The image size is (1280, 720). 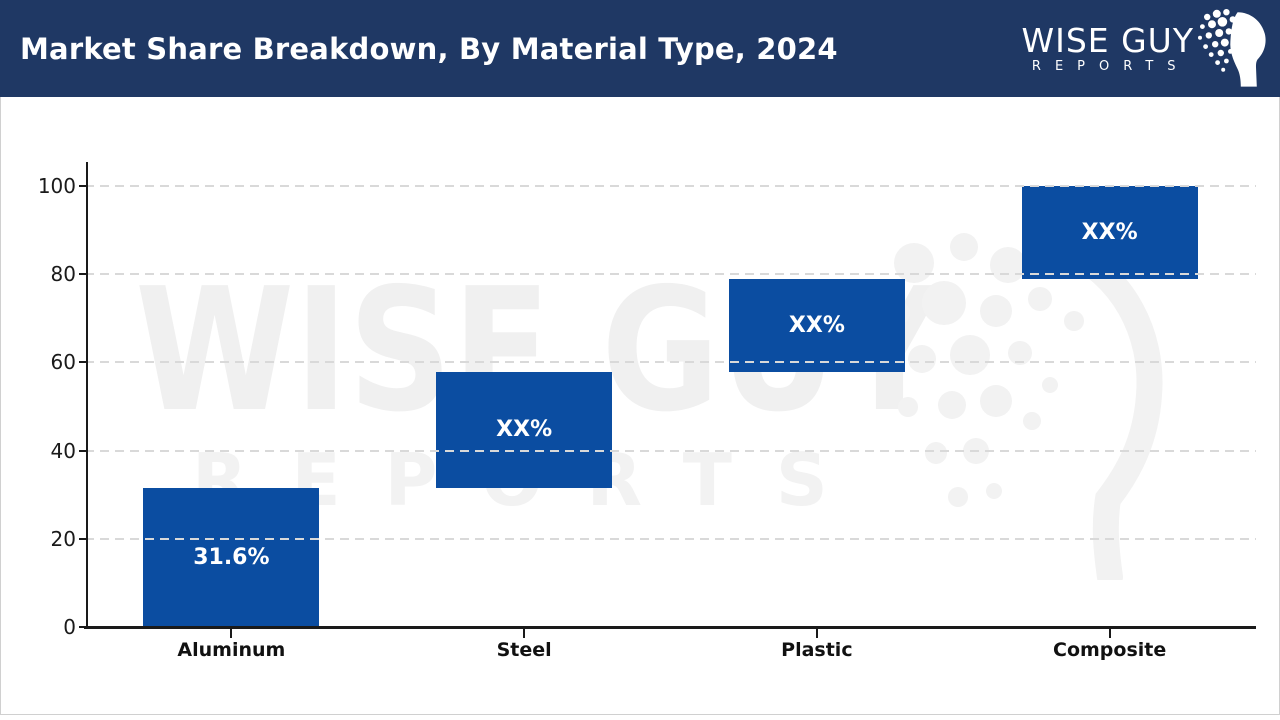 I want to click on x-tick-composite, so click(x=1109, y=633).